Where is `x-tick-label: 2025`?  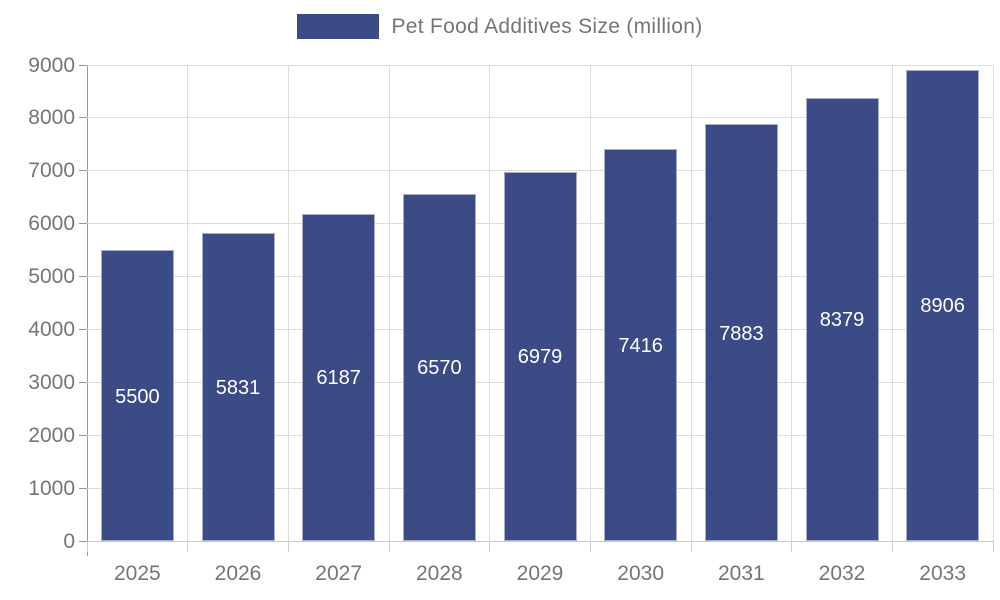
x-tick-label: 2025 is located at coordinates (137, 573).